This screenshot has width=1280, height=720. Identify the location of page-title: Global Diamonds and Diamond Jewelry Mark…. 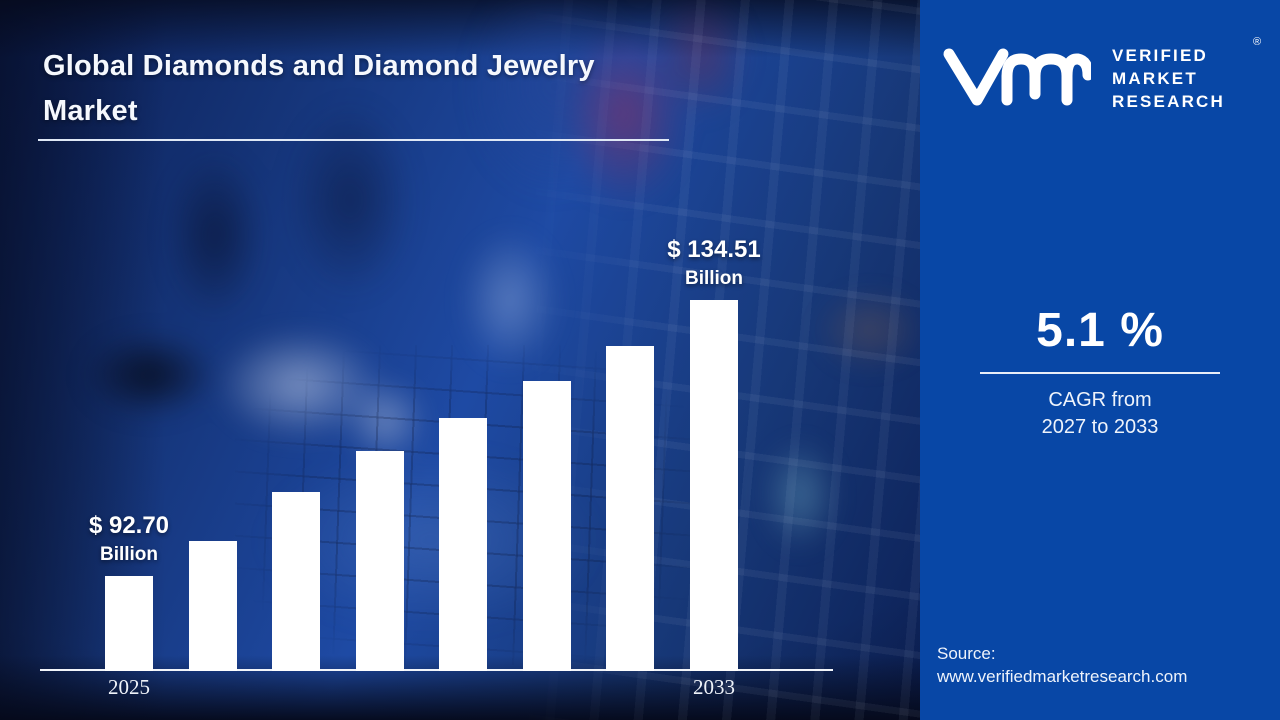
(319, 88).